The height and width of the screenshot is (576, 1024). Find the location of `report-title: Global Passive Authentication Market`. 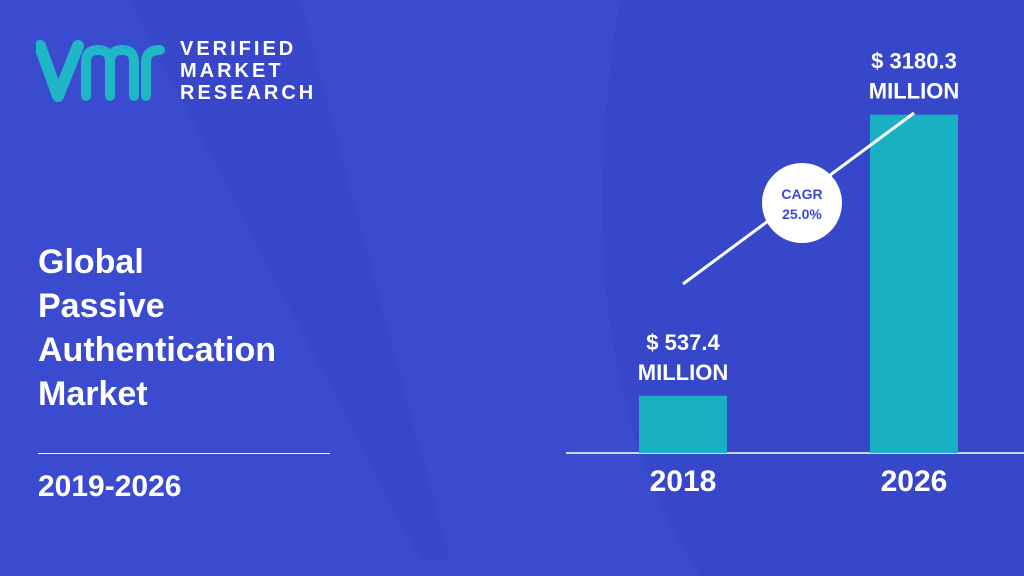

report-title: Global Passive Authentication Market is located at coordinates (188, 328).